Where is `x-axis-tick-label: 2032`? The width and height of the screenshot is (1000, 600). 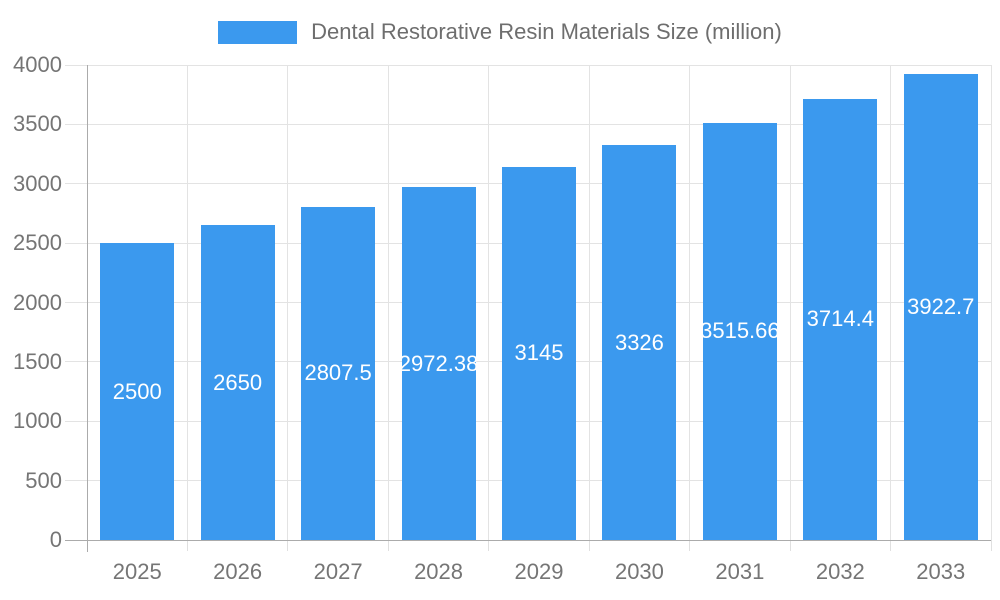 x-axis-tick-label: 2032 is located at coordinates (840, 571).